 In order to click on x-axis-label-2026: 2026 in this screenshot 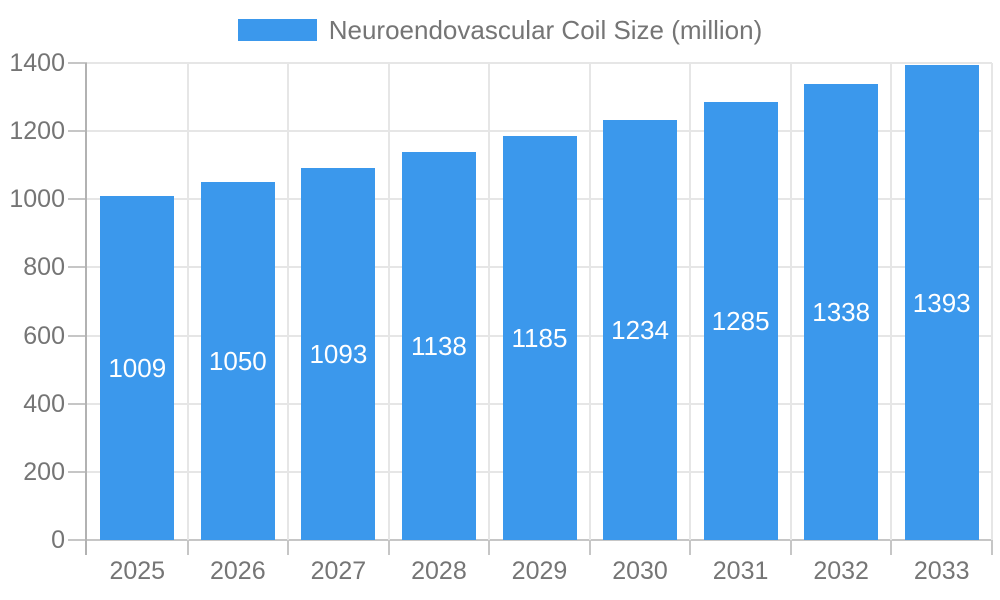, I will do `click(238, 571)`.